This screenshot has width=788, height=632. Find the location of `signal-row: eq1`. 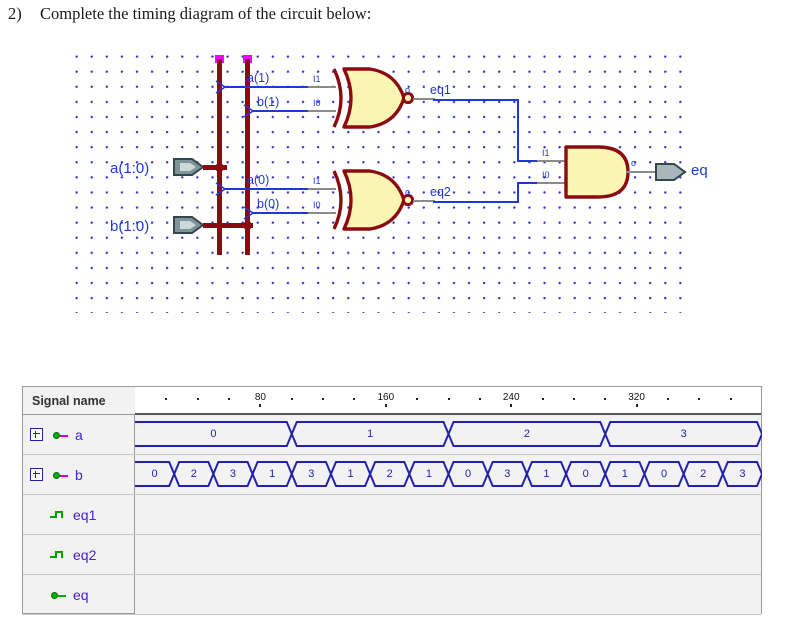

signal-row: eq1 is located at coordinates (392, 515).